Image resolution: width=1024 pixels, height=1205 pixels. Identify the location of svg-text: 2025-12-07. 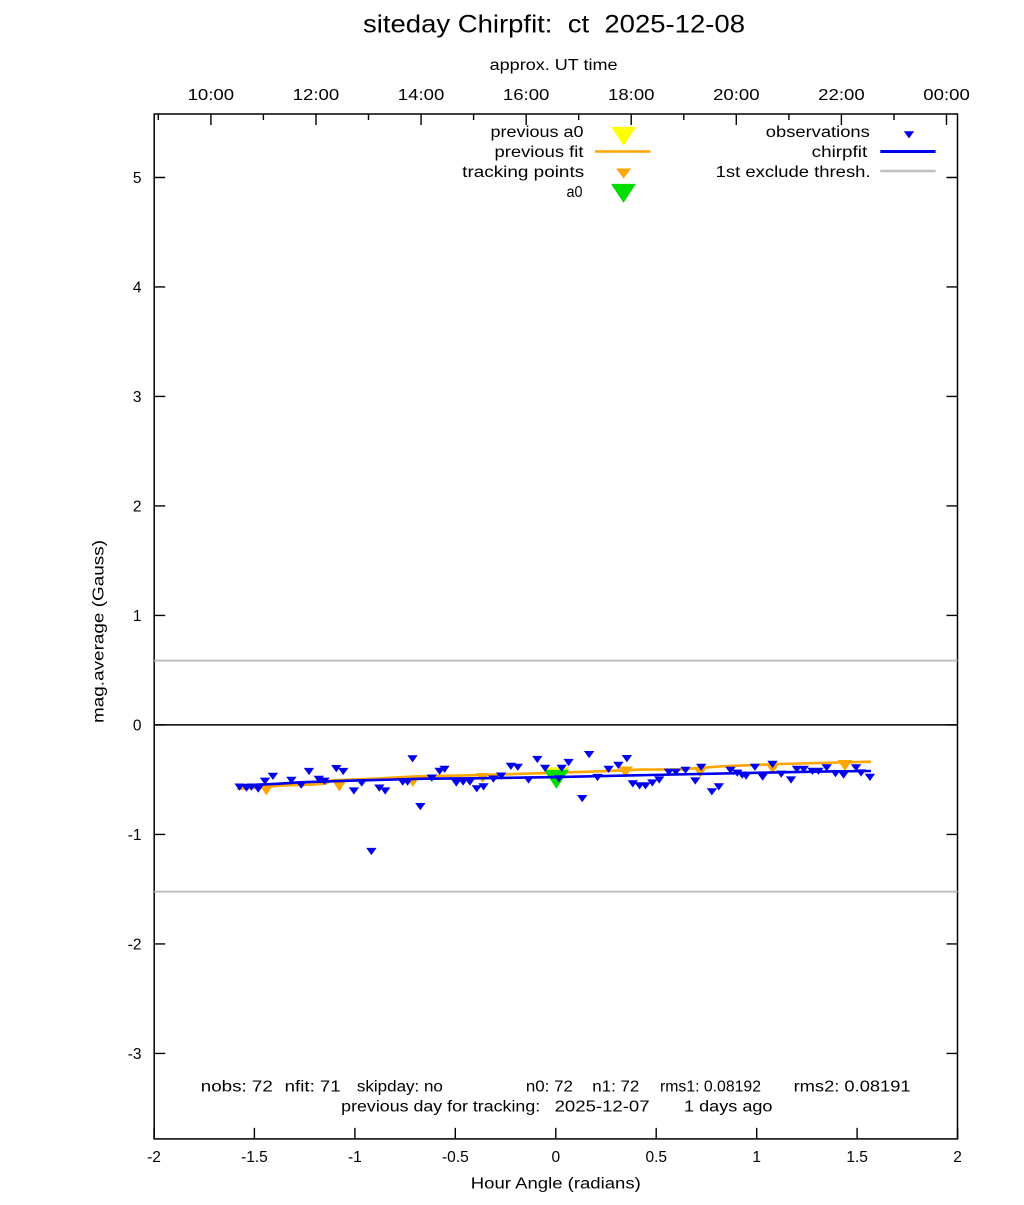
(602, 1107).